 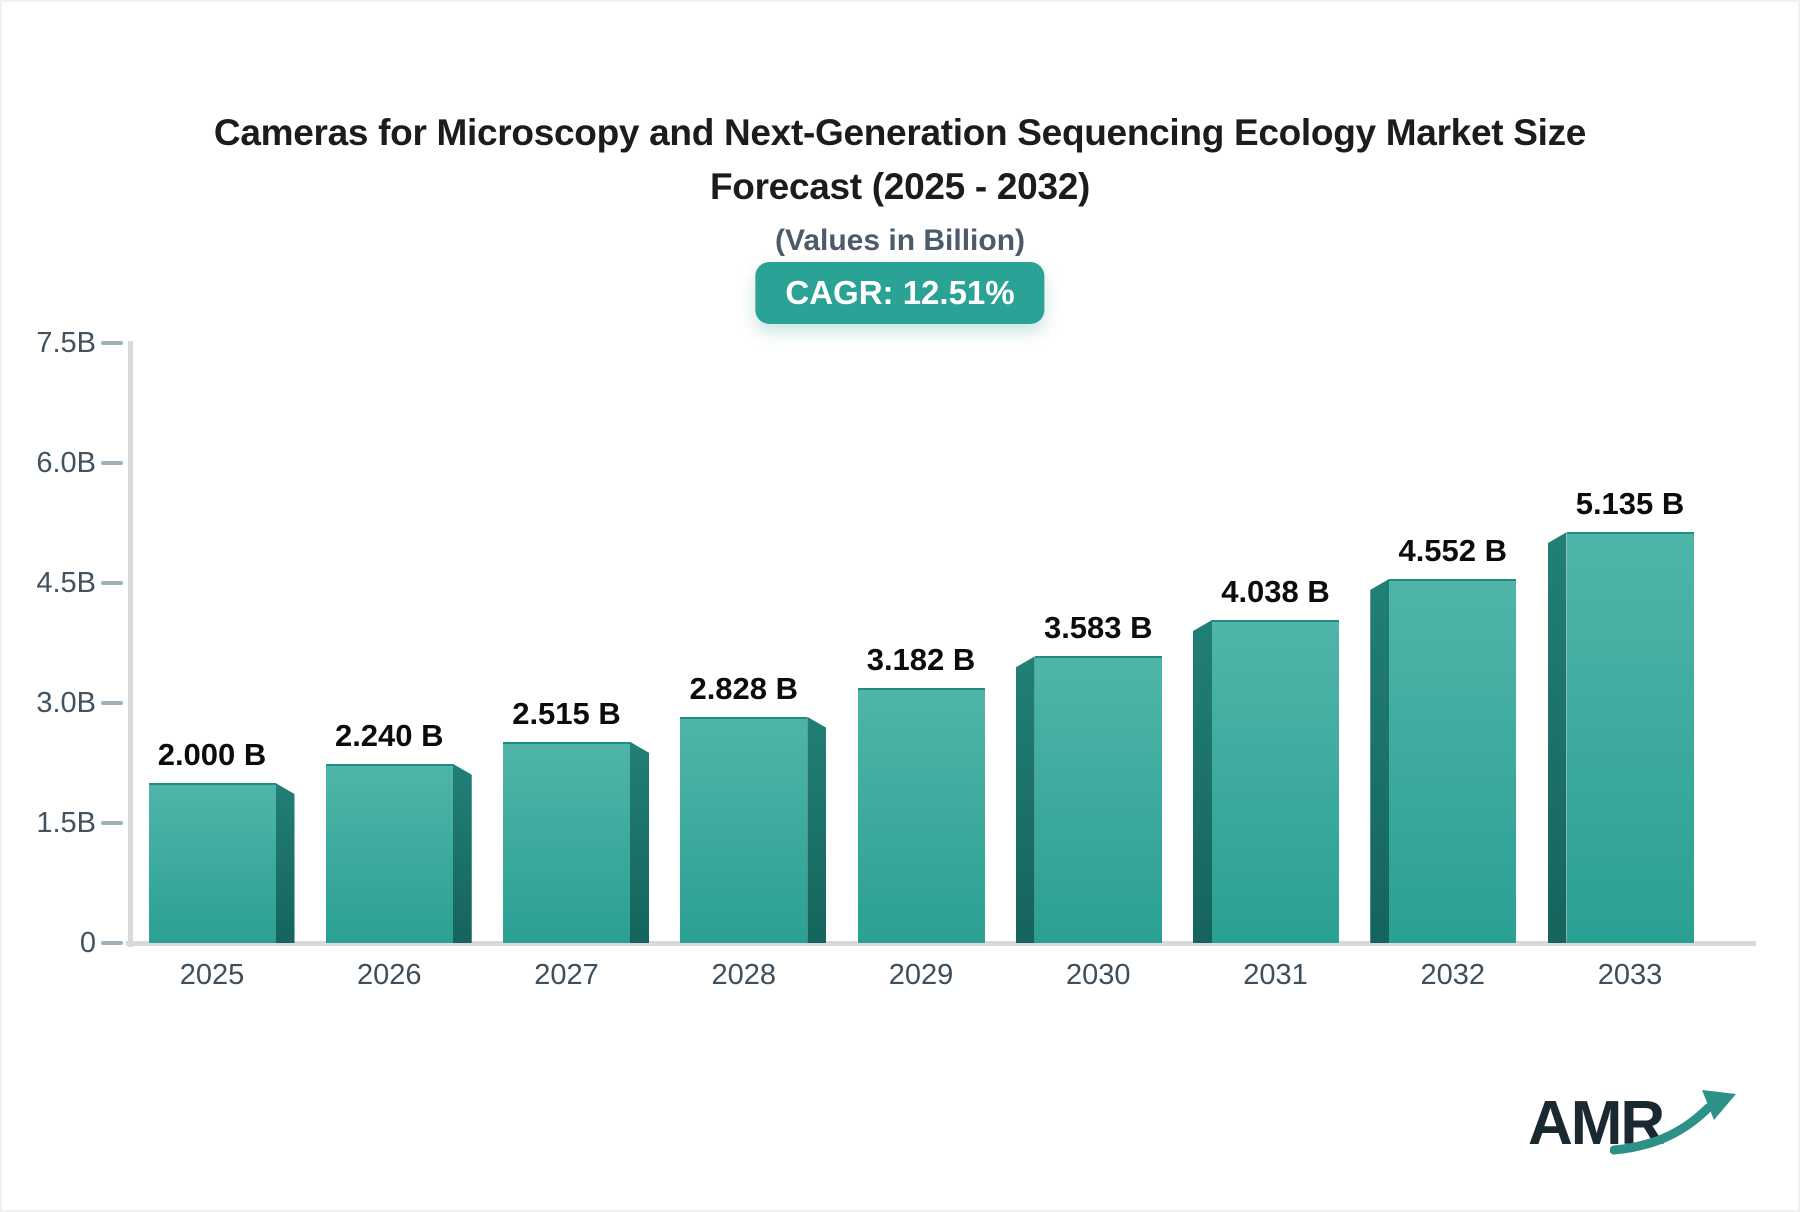 What do you see at coordinates (66, 463) in the screenshot?
I see `y-axis-label: 6.0B` at bounding box center [66, 463].